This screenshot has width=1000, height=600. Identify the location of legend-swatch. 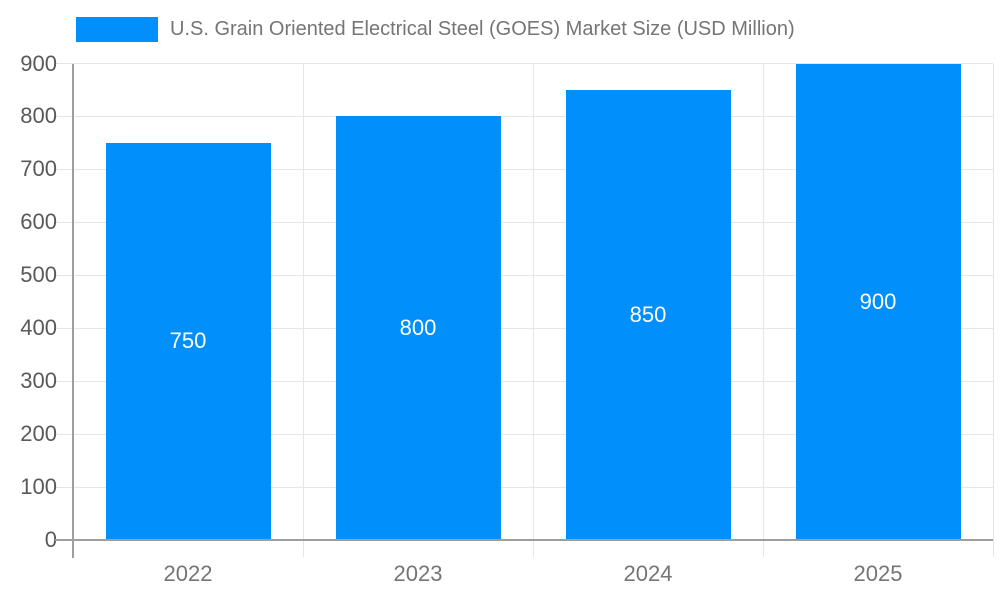
(117, 29).